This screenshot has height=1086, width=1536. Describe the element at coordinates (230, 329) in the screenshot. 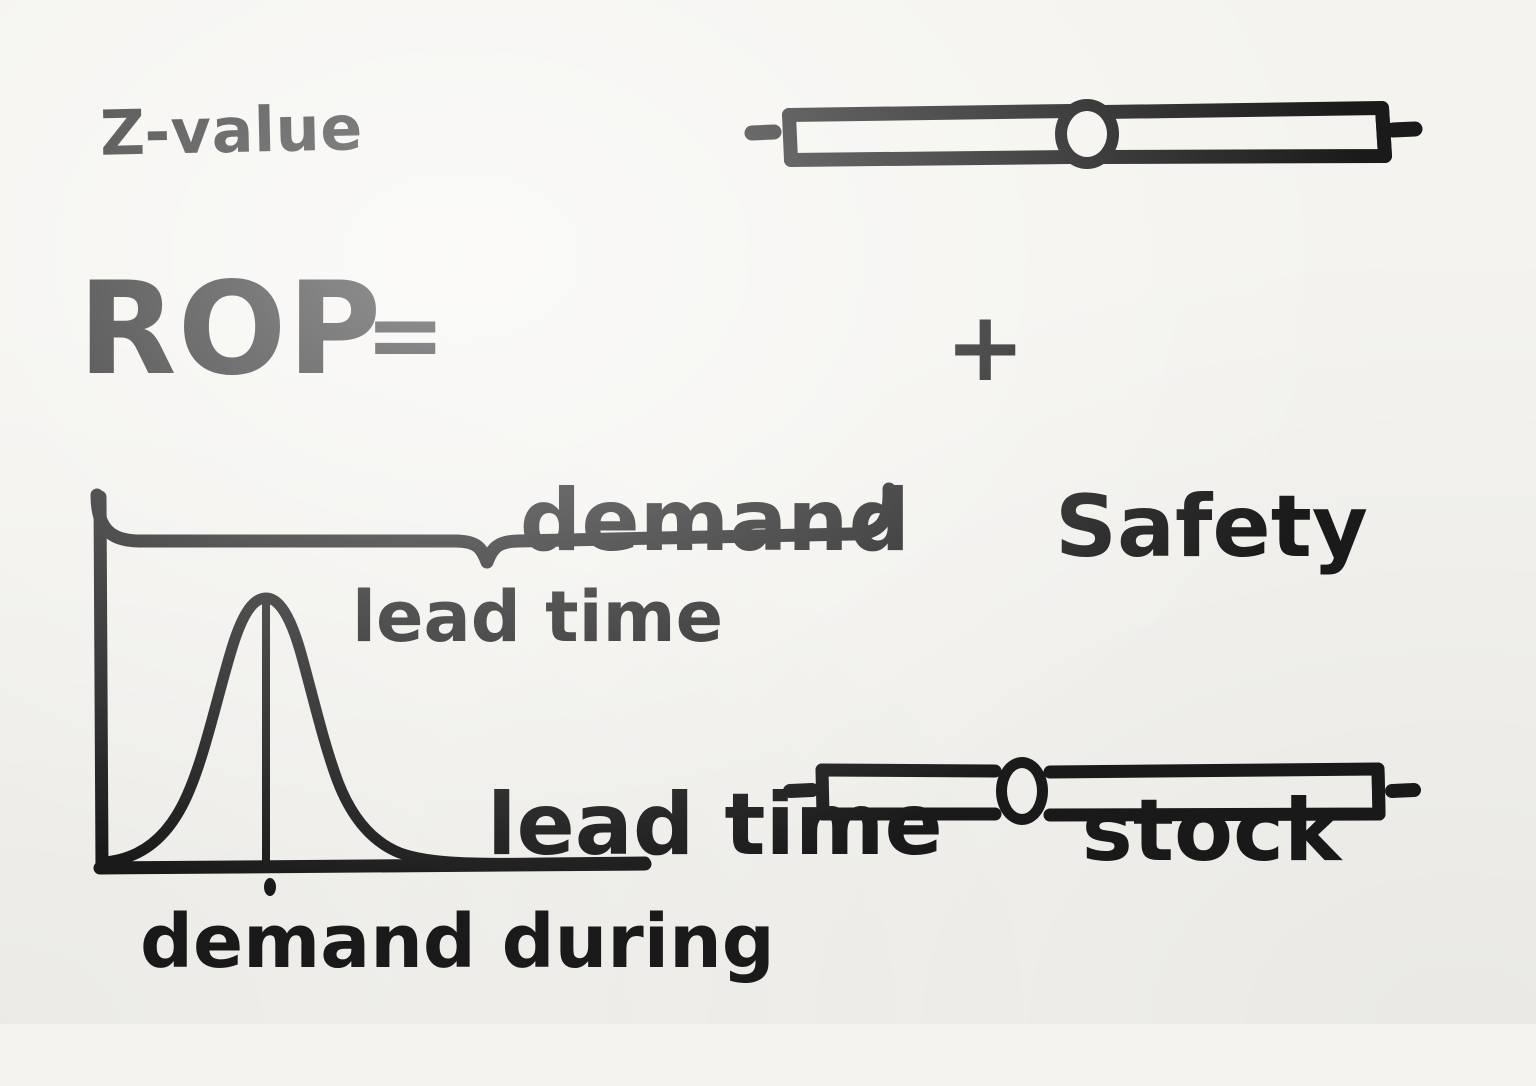

I see `rop-term: ROP` at that location.